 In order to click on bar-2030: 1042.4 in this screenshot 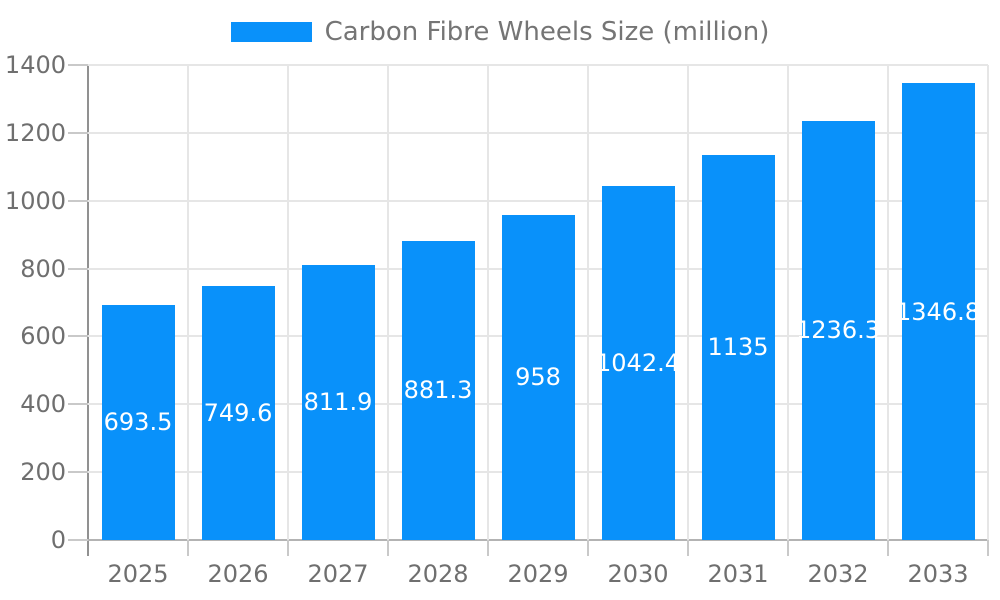, I will do `click(638, 363)`.